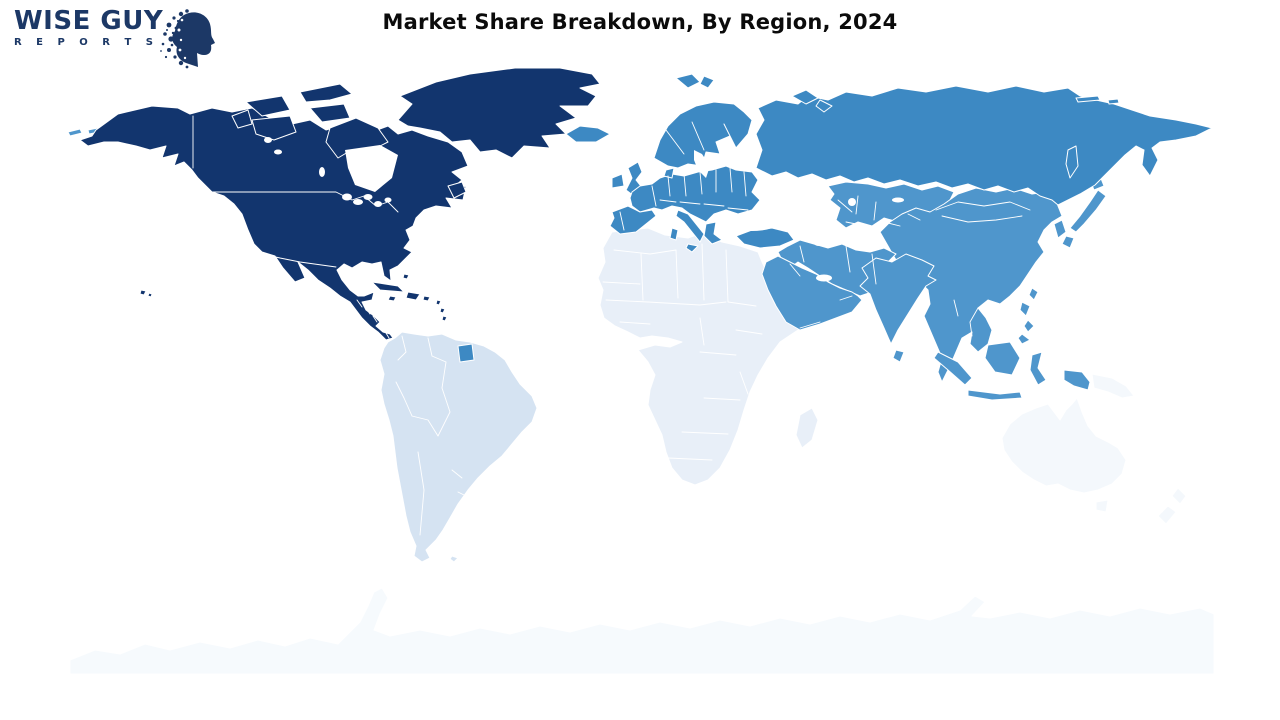  What do you see at coordinates (373, 319) in the screenshot?
I see `central-america-borders` at bounding box center [373, 319].